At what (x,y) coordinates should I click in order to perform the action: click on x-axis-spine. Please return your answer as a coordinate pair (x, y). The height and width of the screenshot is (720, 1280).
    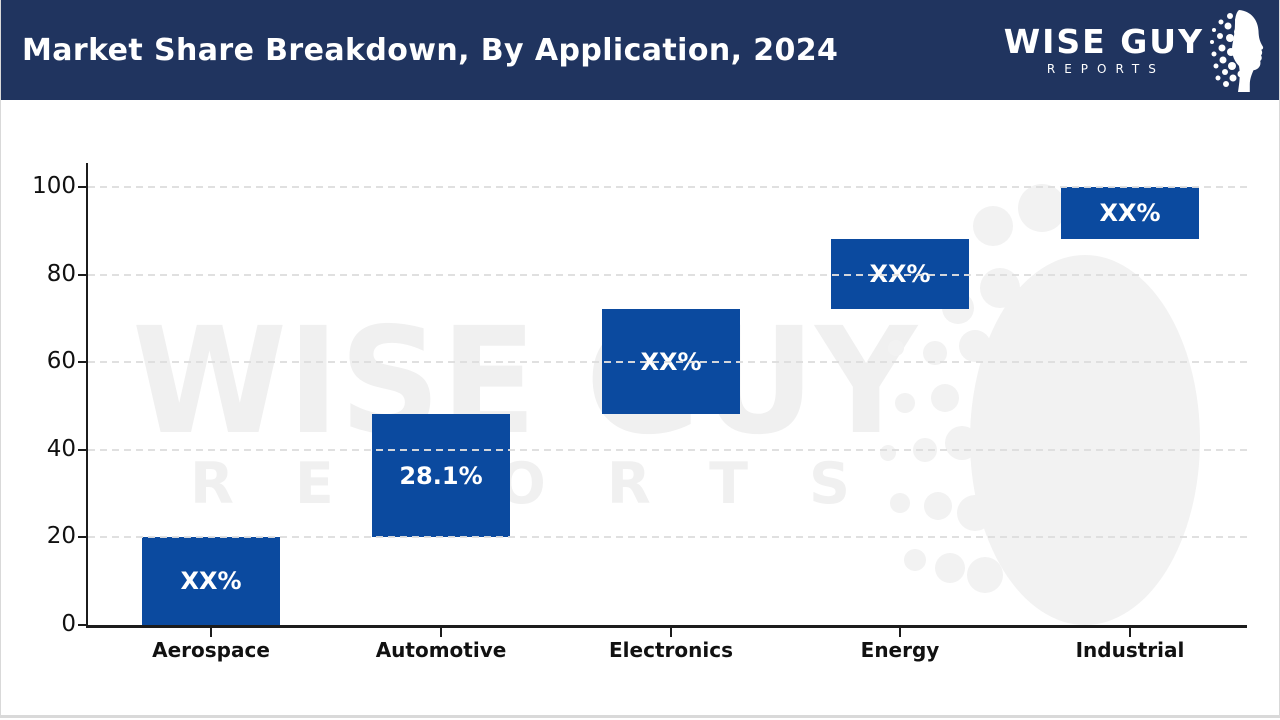
    Looking at the image, I should click on (666, 626).